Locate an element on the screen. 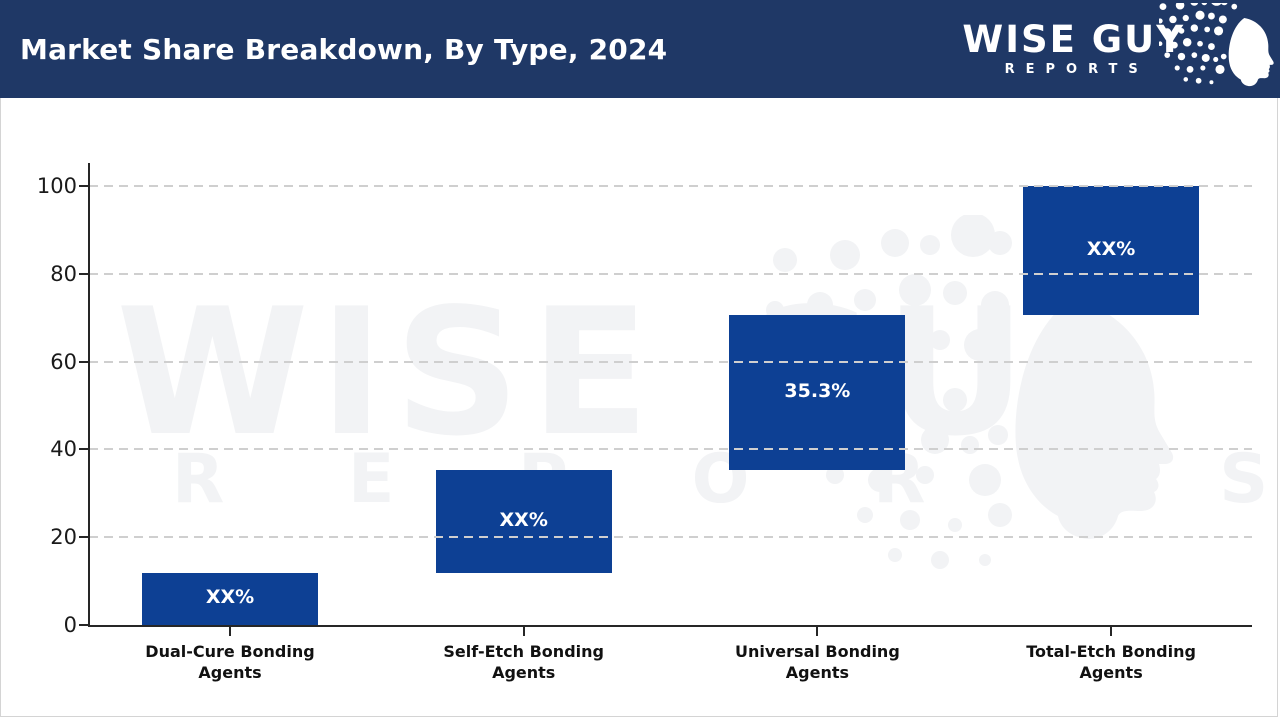 This screenshot has height=720, width=1280. brand-wordmark: WISE GUY REPORTS is located at coordinates (1073, 47).